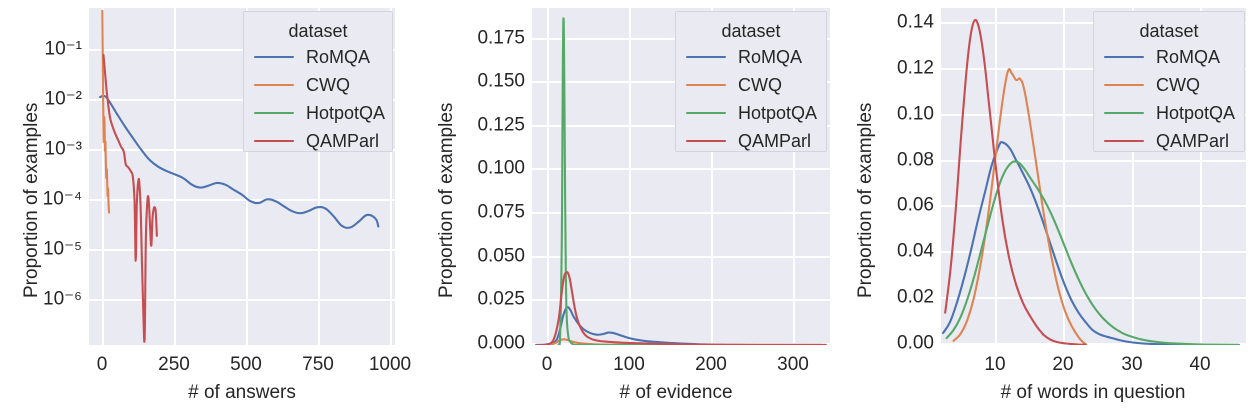  Describe the element at coordinates (62, 249) in the screenshot. I see `ytick-label: 10⁻⁵` at that location.